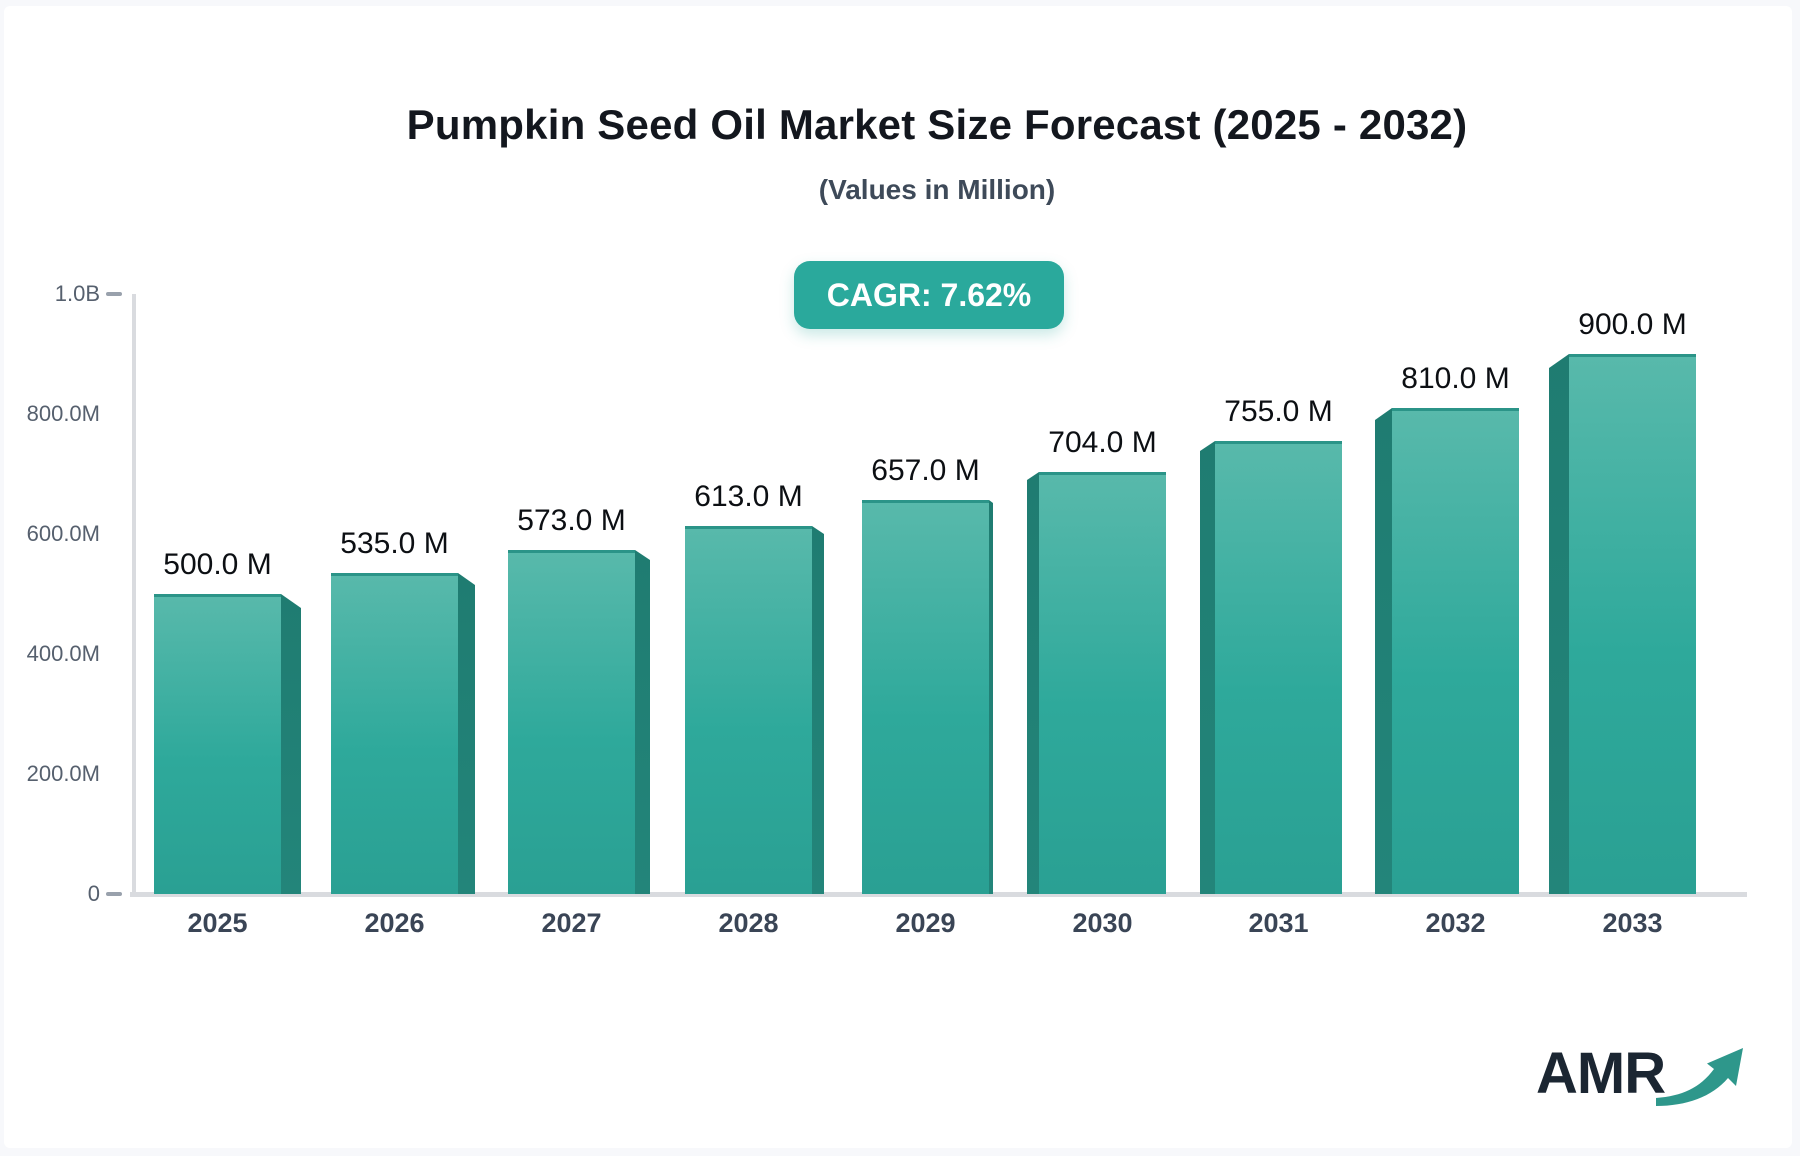 The height and width of the screenshot is (1156, 1800). What do you see at coordinates (1383, 651) in the screenshot?
I see `bar-side-2032` at bounding box center [1383, 651].